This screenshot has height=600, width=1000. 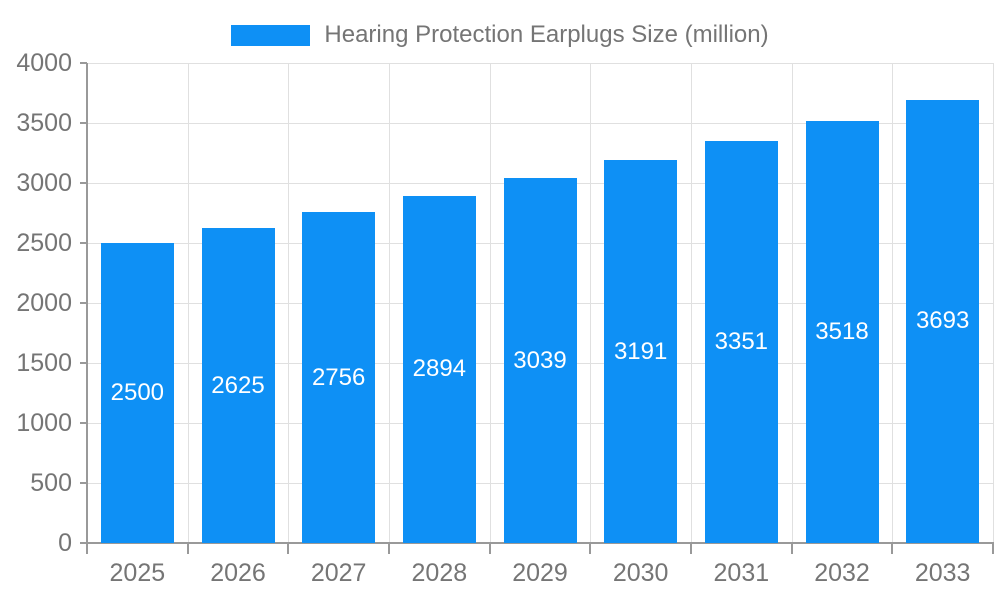 What do you see at coordinates (540, 573) in the screenshot?
I see `x-axis-label: 2029` at bounding box center [540, 573].